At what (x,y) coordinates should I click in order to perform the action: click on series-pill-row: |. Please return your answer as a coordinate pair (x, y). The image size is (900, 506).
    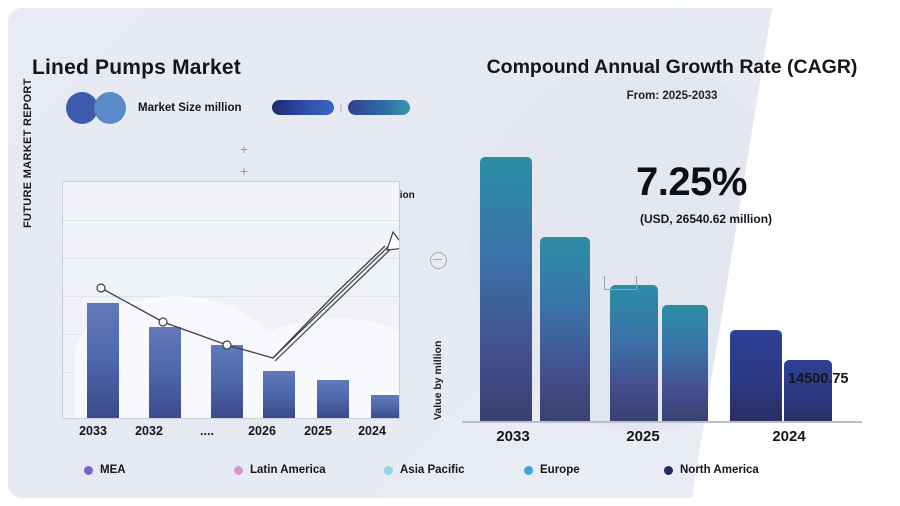
    Looking at the image, I should click on (341, 107).